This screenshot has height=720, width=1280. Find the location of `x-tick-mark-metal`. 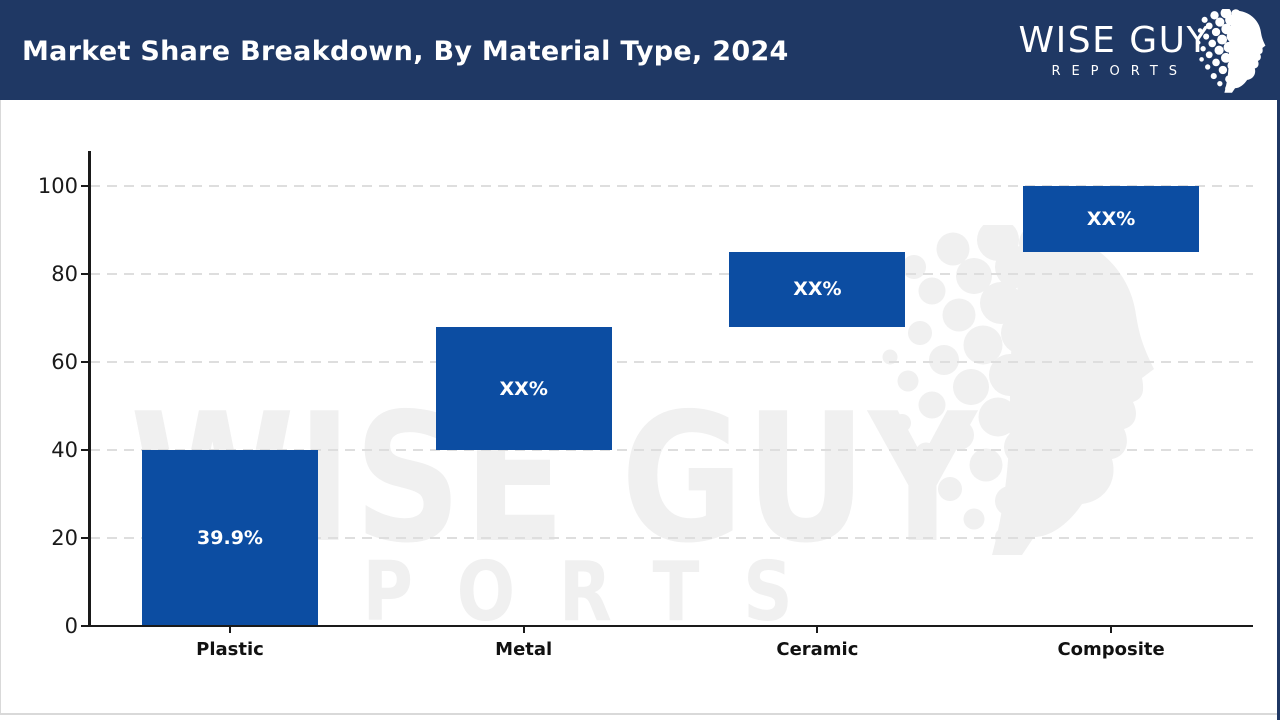

x-tick-mark-metal is located at coordinates (523, 630).